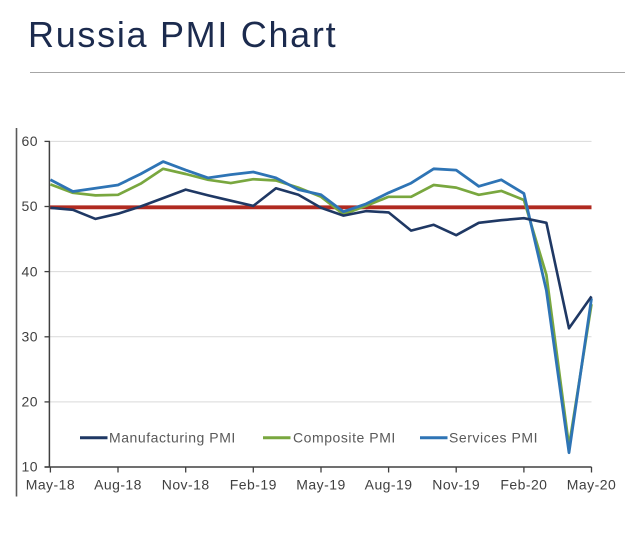 This screenshot has width=640, height=536. Describe the element at coordinates (30, 467) in the screenshot. I see `svg-text: 10` at that location.